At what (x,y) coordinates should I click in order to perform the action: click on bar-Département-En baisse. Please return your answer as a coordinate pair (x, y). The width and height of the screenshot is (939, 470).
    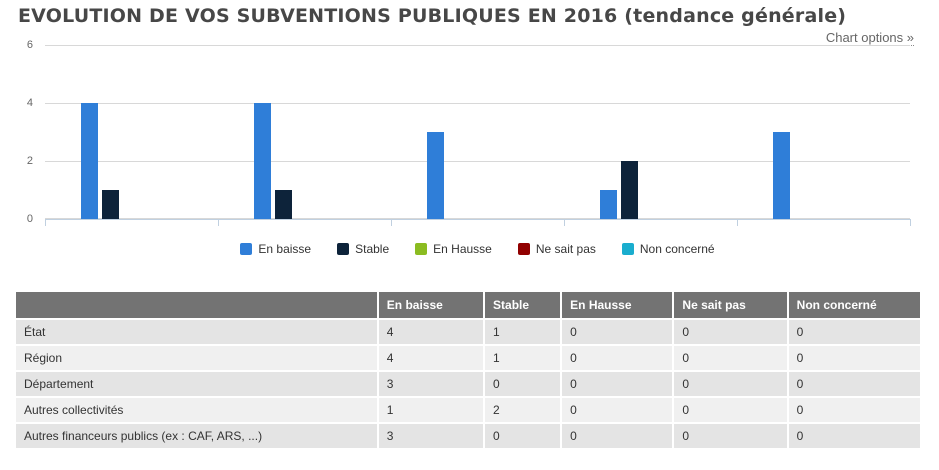
    Looking at the image, I should click on (435, 175).